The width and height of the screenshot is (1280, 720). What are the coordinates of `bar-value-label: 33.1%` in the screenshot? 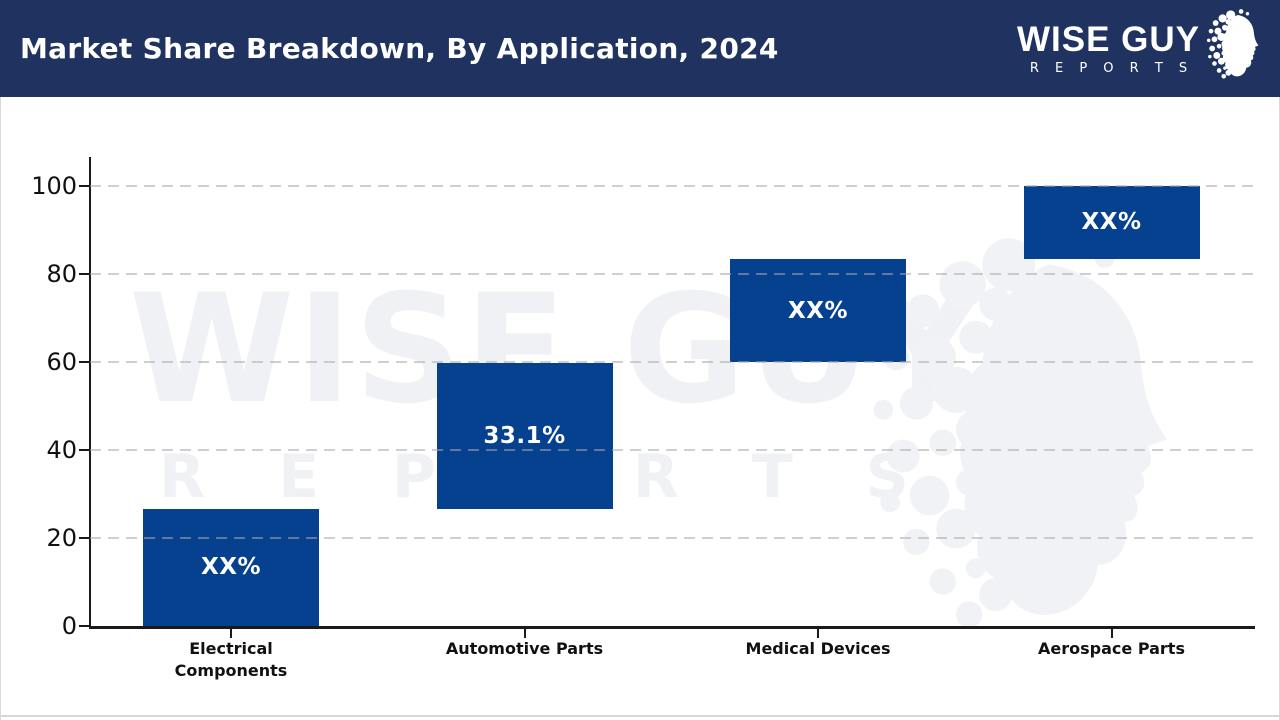 It's located at (524, 436).